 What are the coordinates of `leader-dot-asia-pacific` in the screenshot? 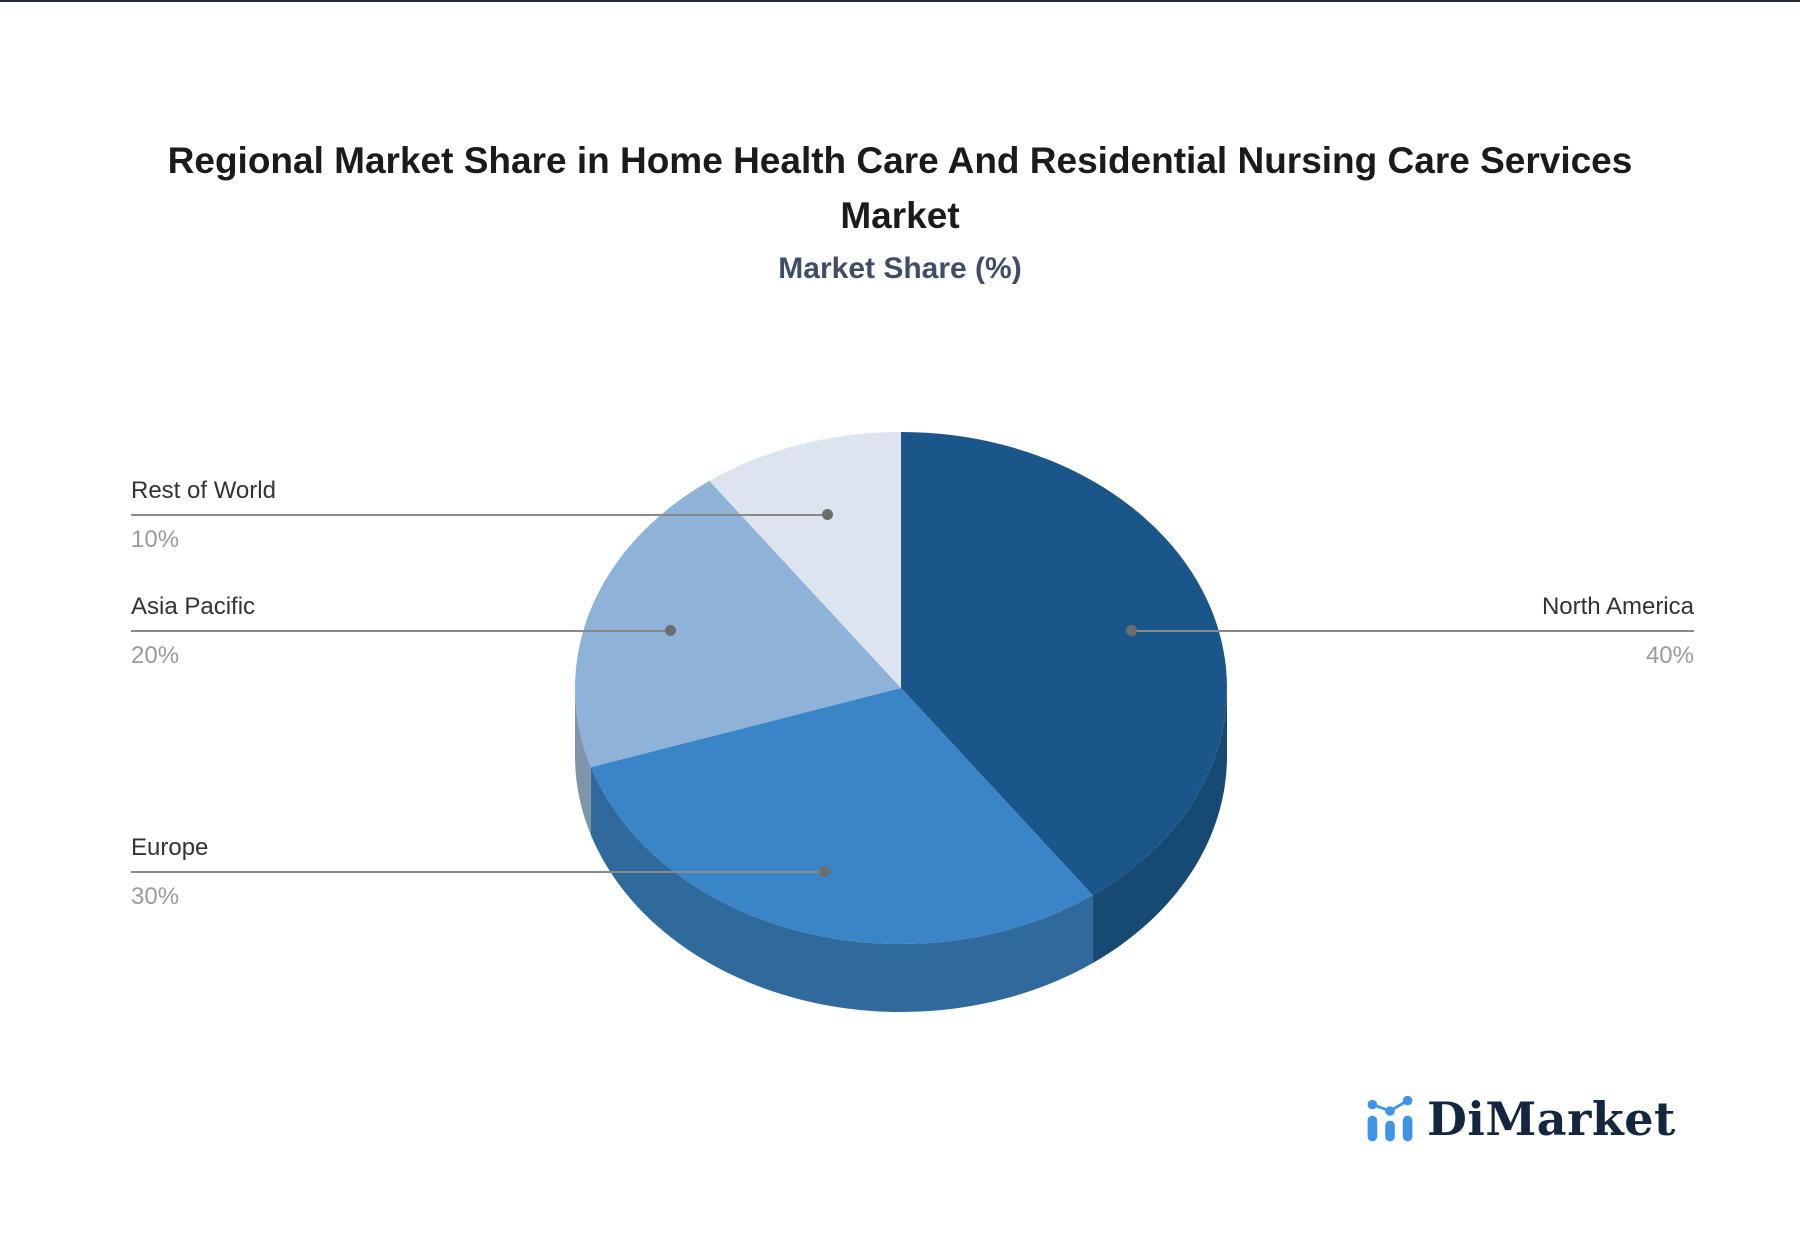 It's located at (670, 630).